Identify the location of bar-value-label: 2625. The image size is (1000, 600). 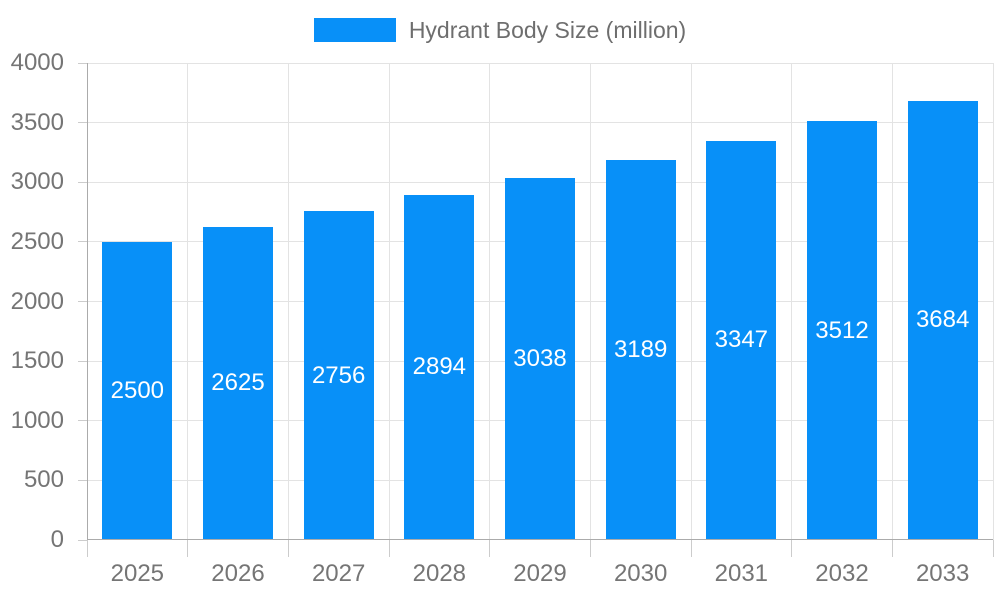
(238, 383).